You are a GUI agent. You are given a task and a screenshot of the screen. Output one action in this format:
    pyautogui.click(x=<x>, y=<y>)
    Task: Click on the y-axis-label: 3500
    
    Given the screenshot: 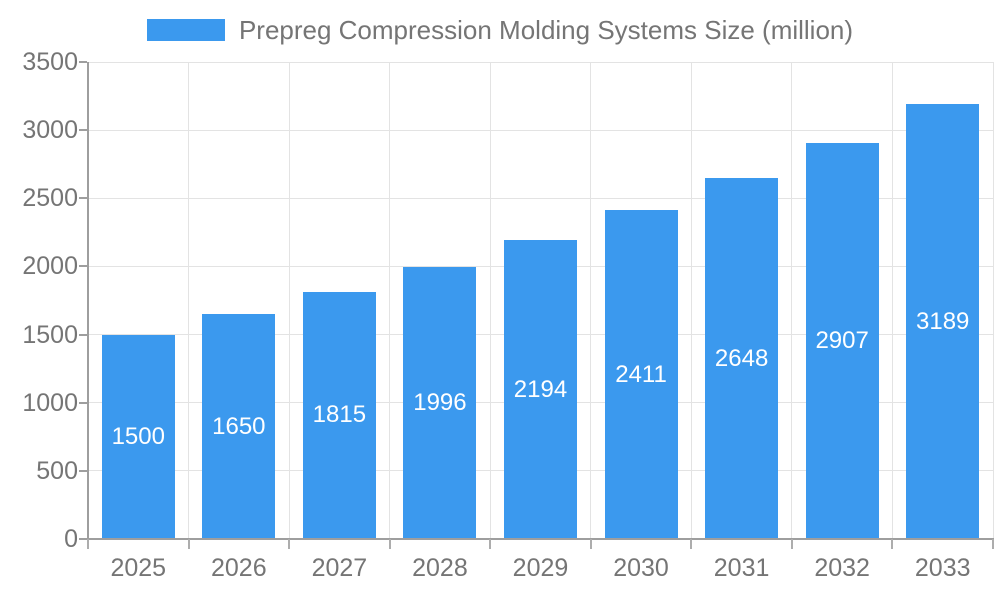 What is the action you would take?
    pyautogui.click(x=50, y=62)
    